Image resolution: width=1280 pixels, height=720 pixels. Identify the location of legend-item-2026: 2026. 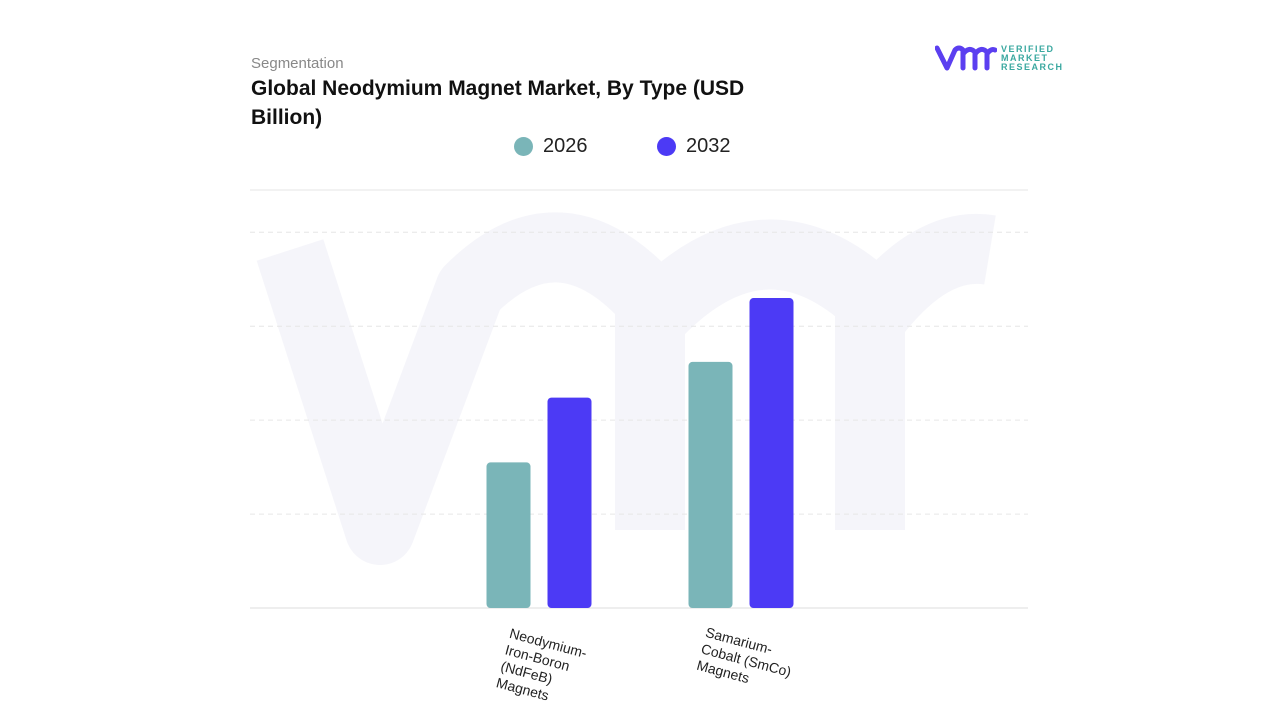
(551, 146).